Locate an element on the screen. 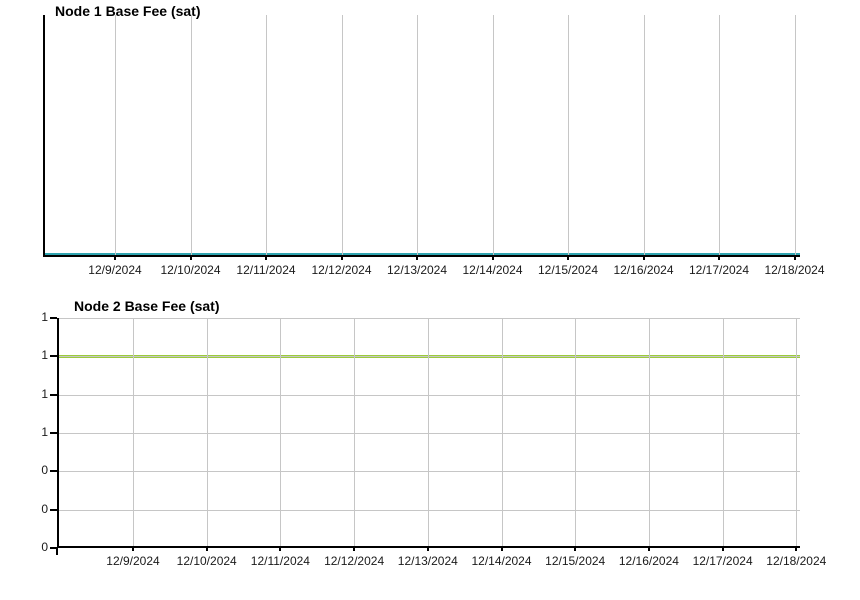  node1-series-line is located at coordinates (422, 254).